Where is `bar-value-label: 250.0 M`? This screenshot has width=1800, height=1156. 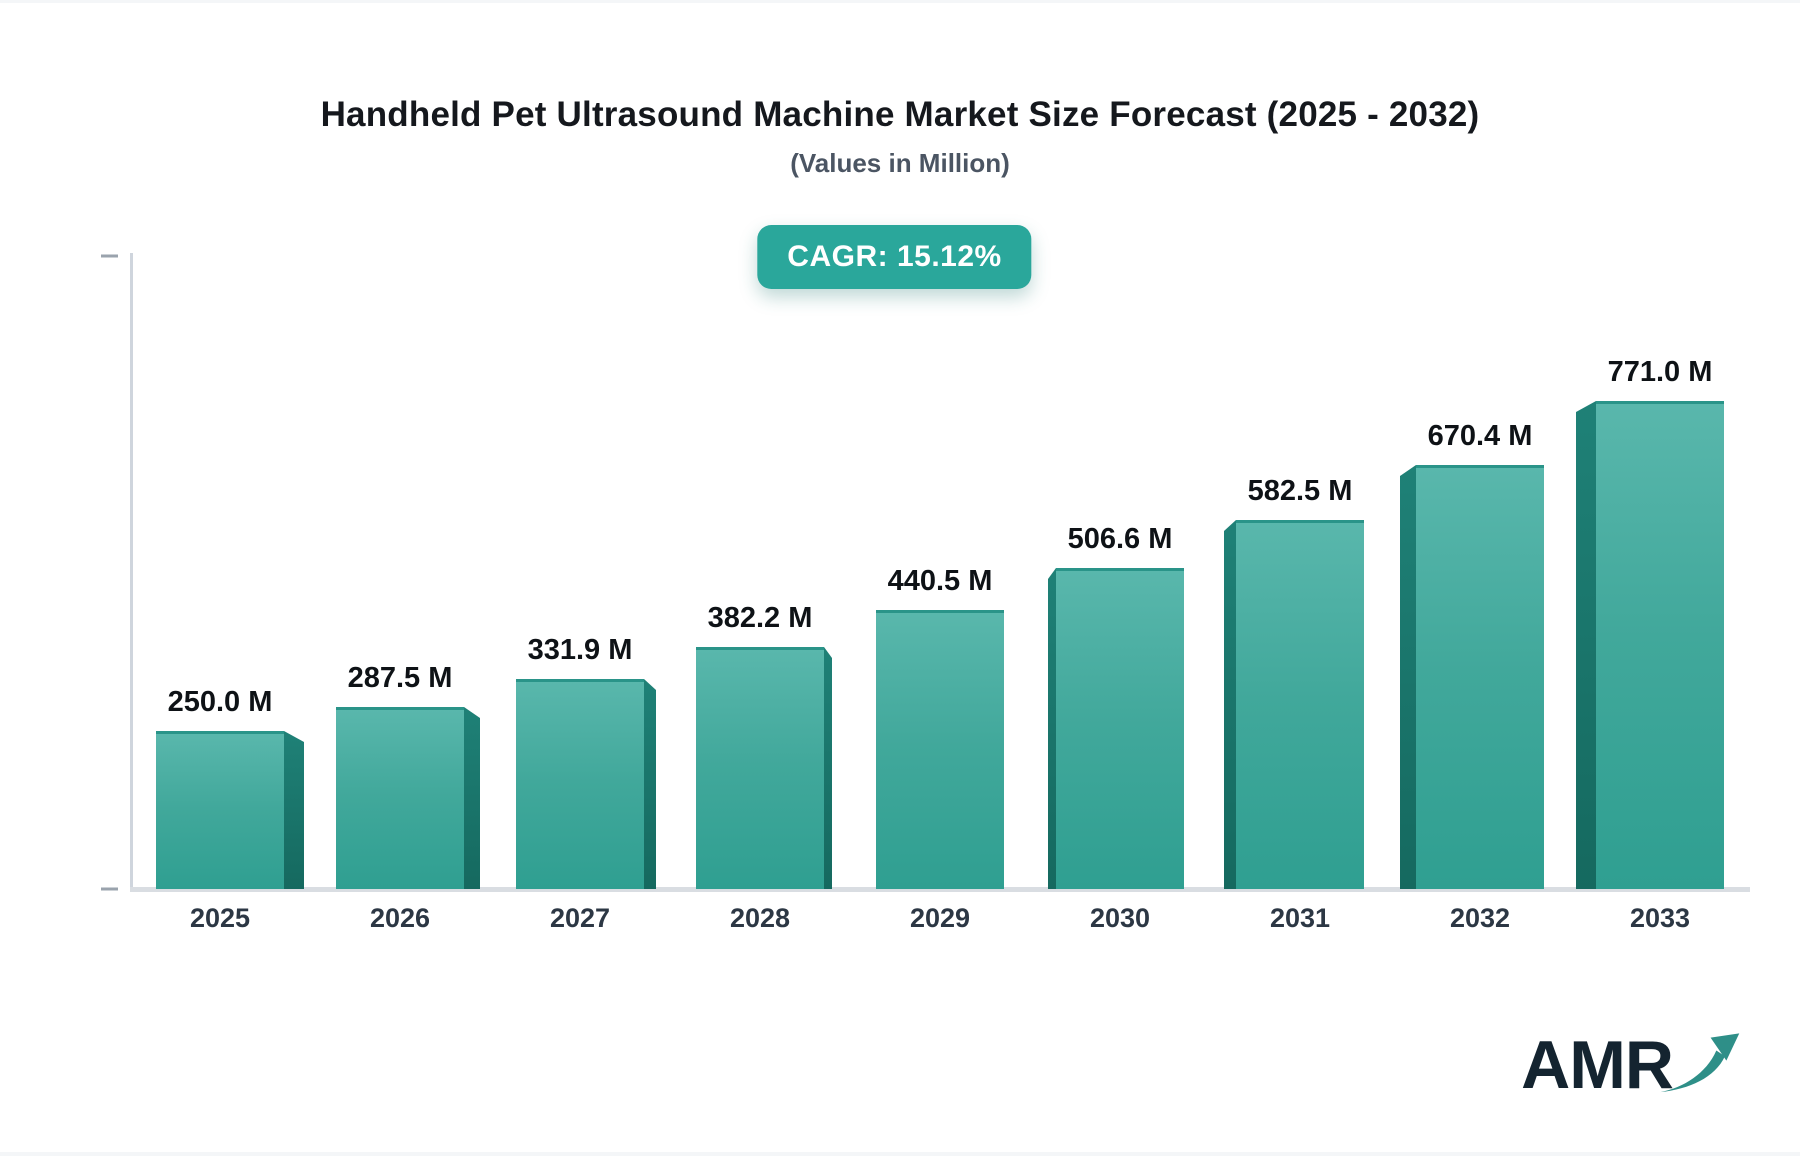 bar-value-label: 250.0 M is located at coordinates (220, 702).